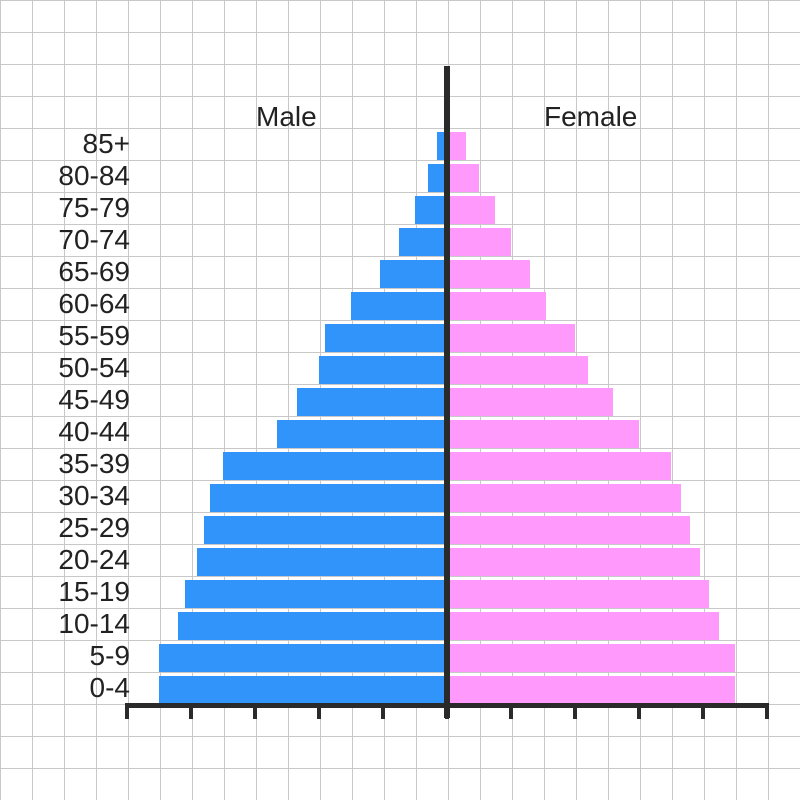 This screenshot has width=800, height=800. I want to click on age-label: 85+, so click(106, 143).